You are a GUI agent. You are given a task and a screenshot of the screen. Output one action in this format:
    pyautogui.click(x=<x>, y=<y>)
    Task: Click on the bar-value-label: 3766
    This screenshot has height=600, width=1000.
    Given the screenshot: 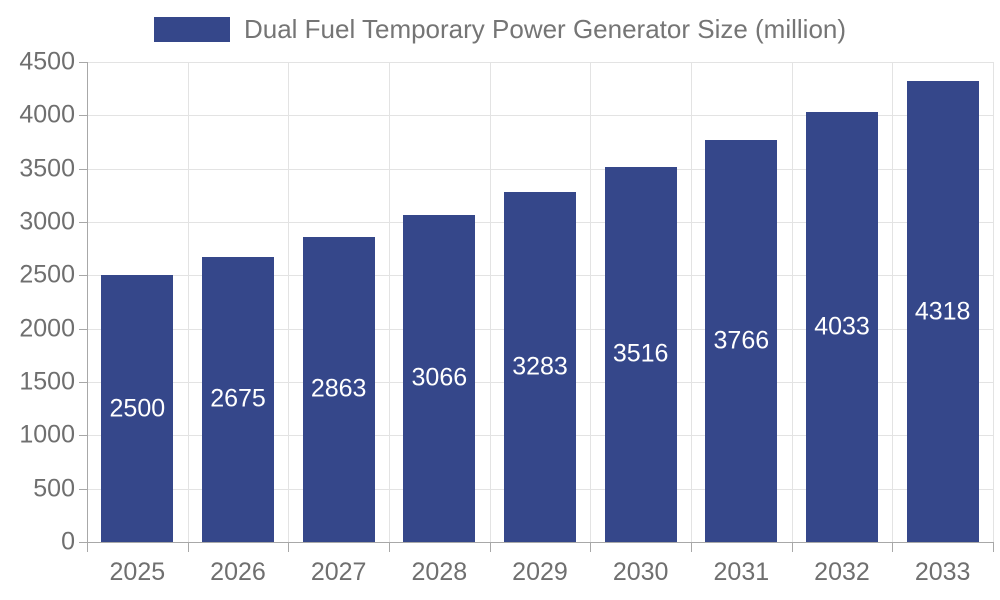 What is the action you would take?
    pyautogui.click(x=741, y=340)
    